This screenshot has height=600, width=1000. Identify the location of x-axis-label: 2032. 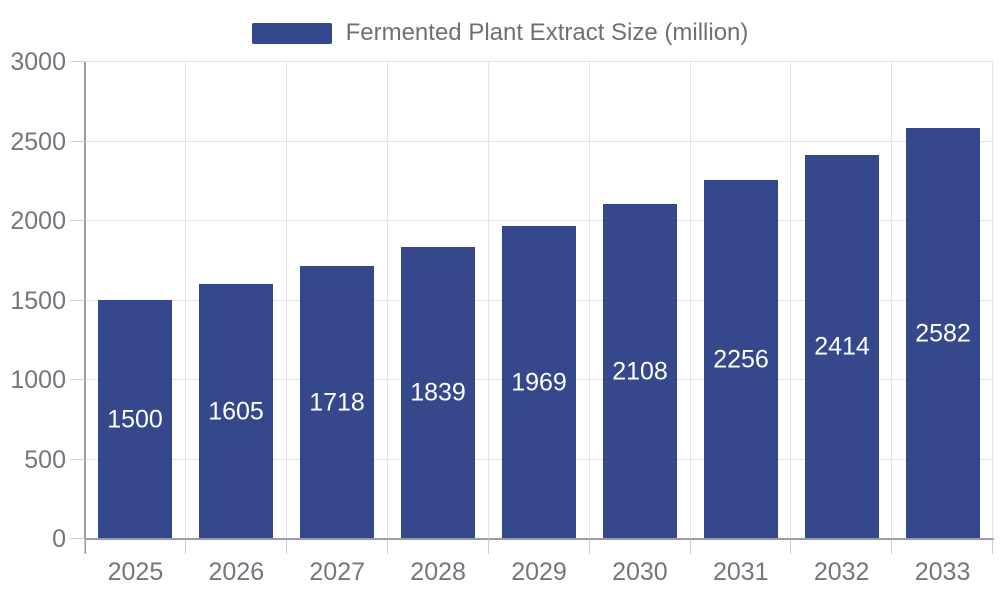
(841, 572).